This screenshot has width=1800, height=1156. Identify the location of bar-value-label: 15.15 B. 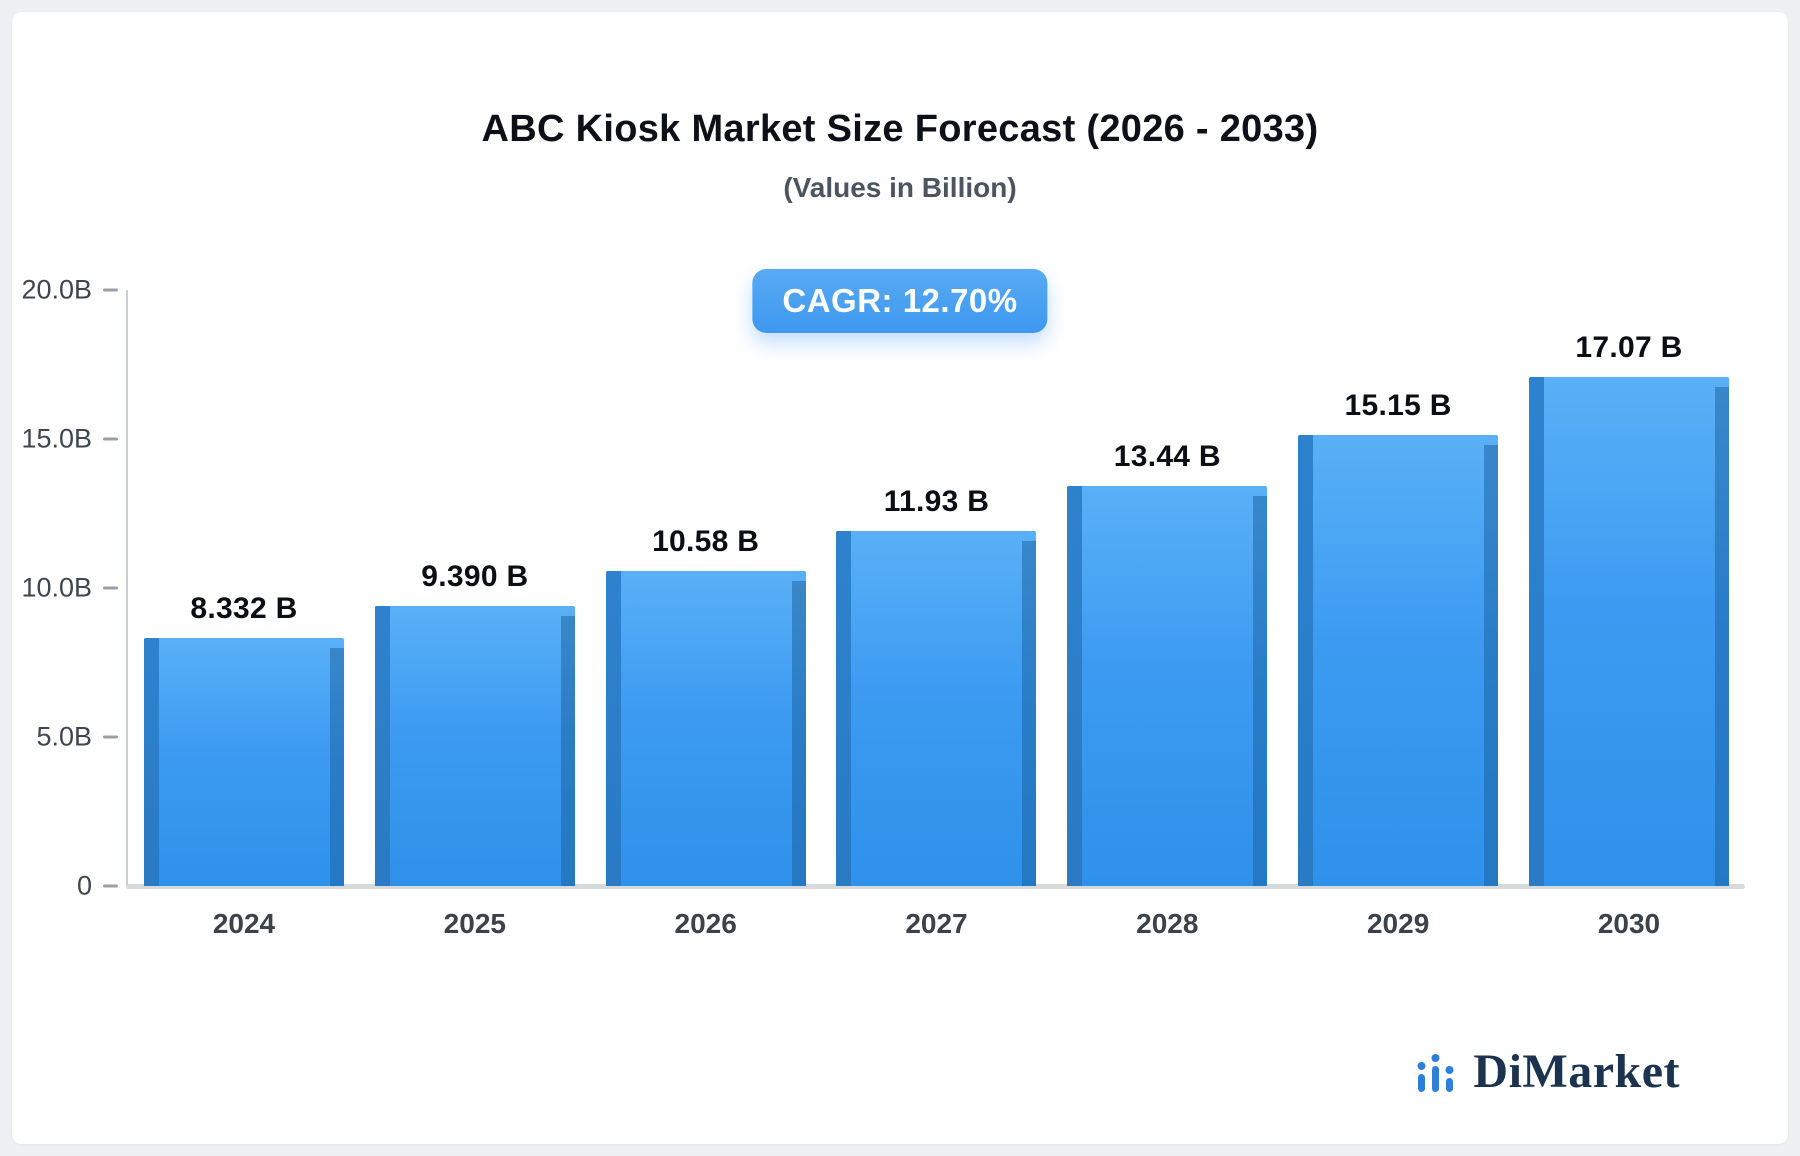
(1398, 405).